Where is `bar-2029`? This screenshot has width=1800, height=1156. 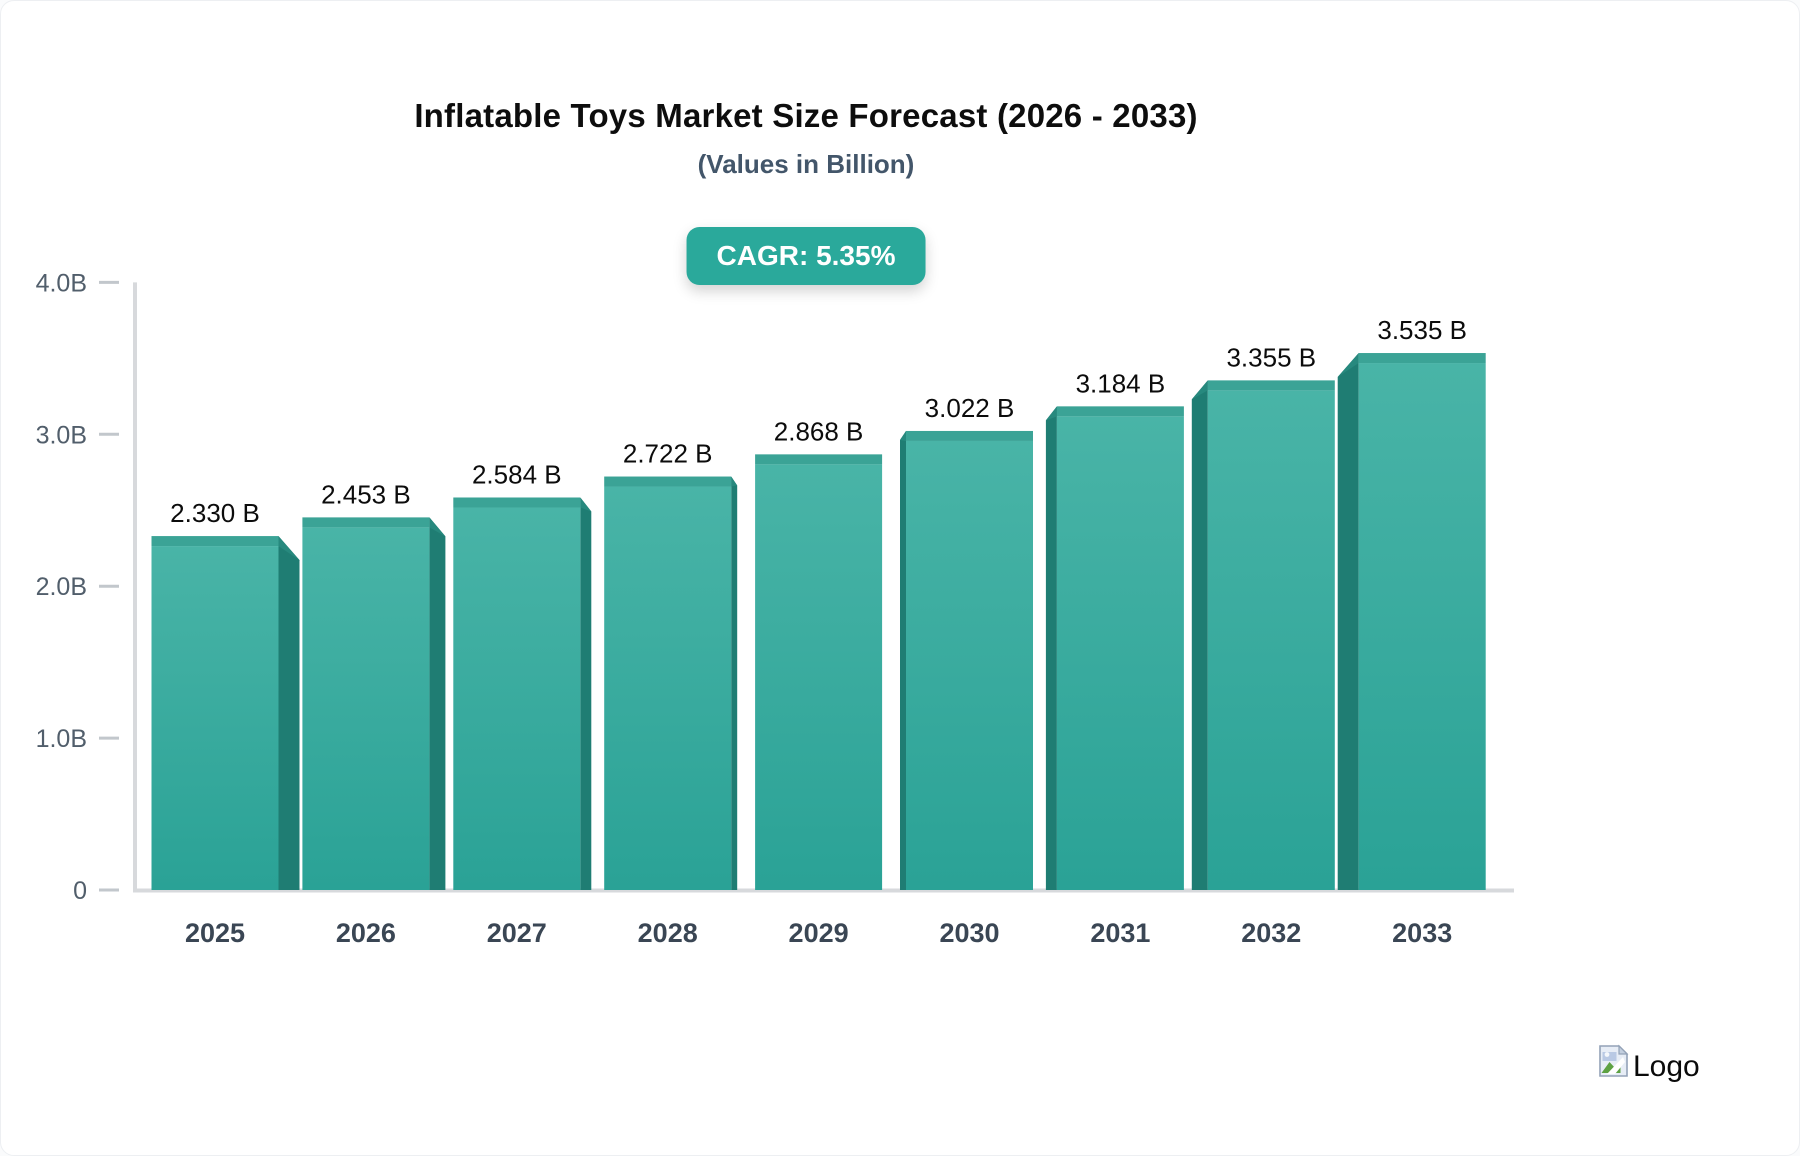 bar-2029 is located at coordinates (819, 672).